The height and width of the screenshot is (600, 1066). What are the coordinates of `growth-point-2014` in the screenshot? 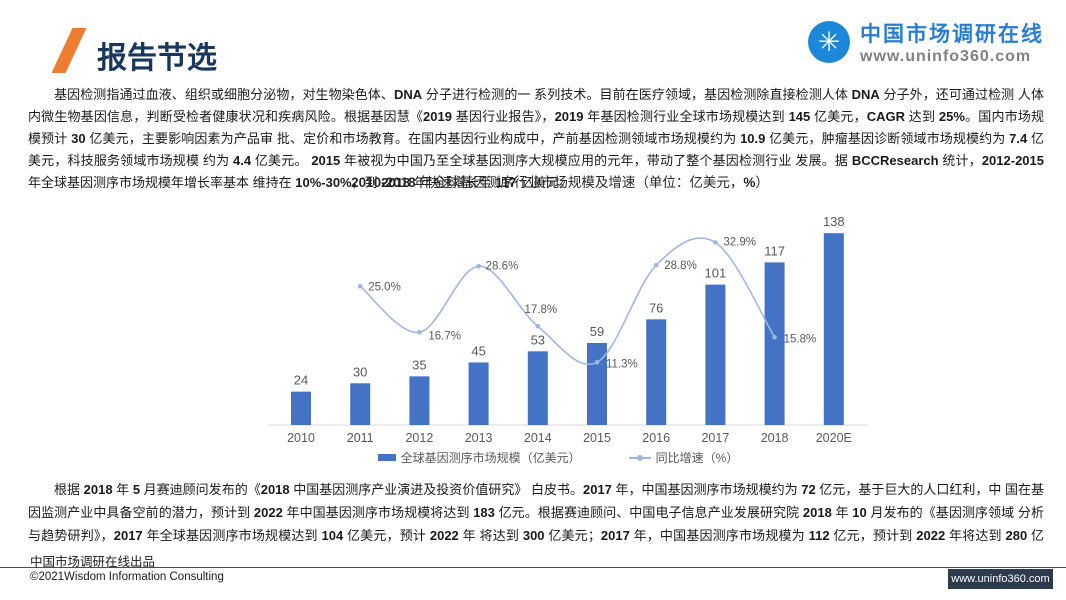 It's located at (538, 326).